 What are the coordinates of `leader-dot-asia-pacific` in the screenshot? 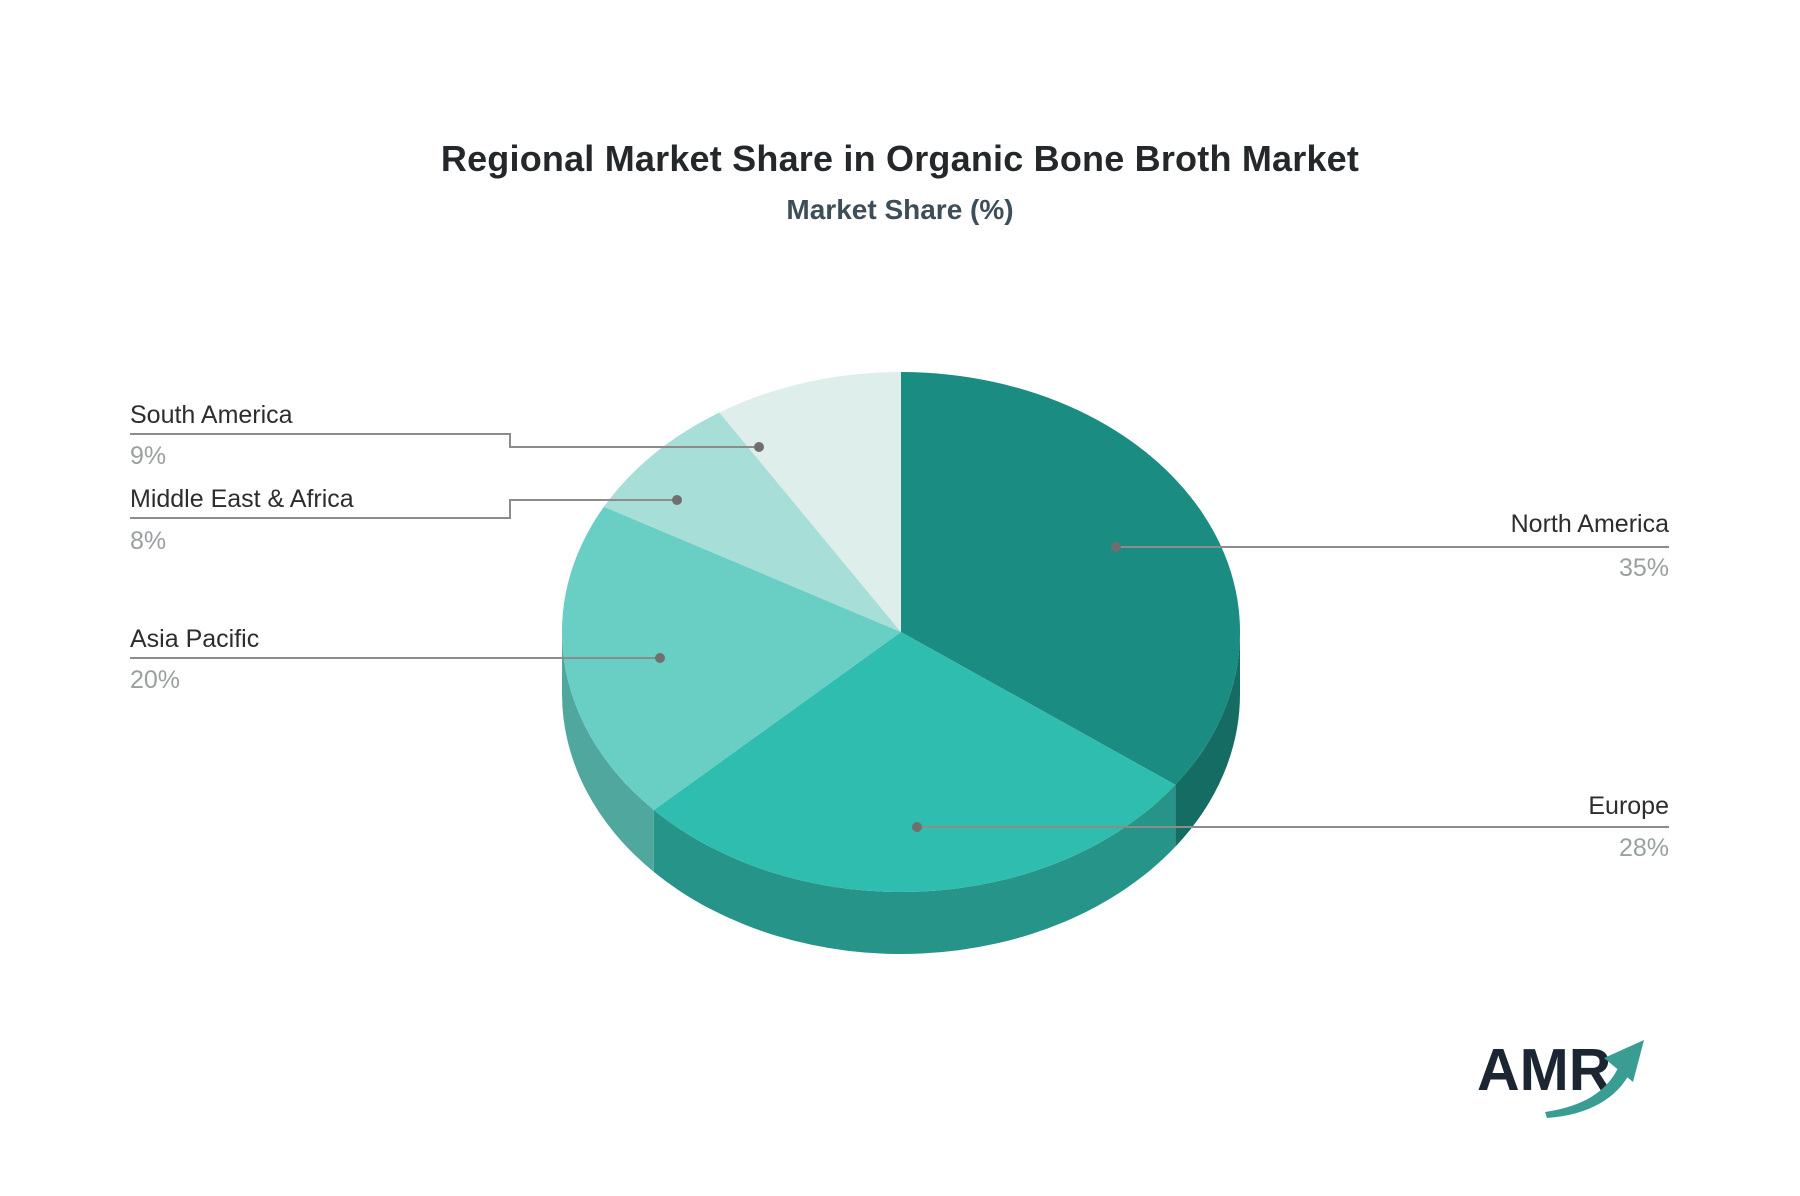 It's located at (660, 658).